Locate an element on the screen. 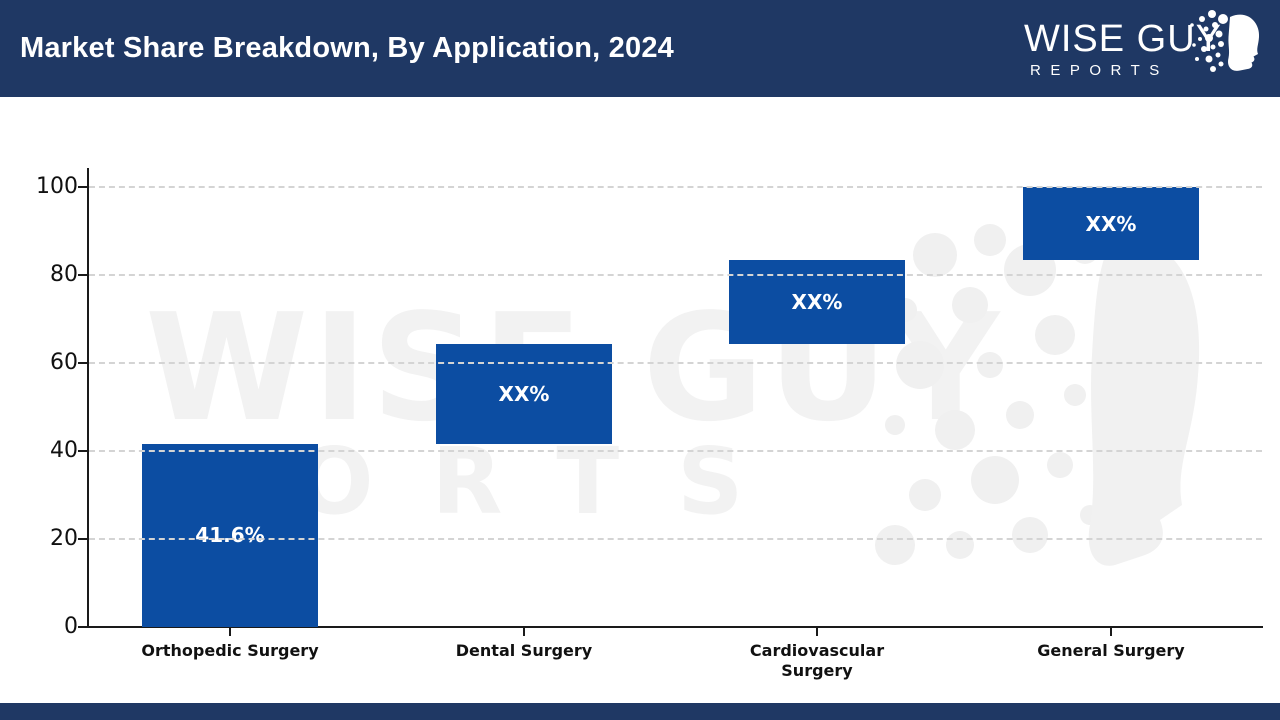  logo-face-profile-icon is located at coordinates (1244, 42).